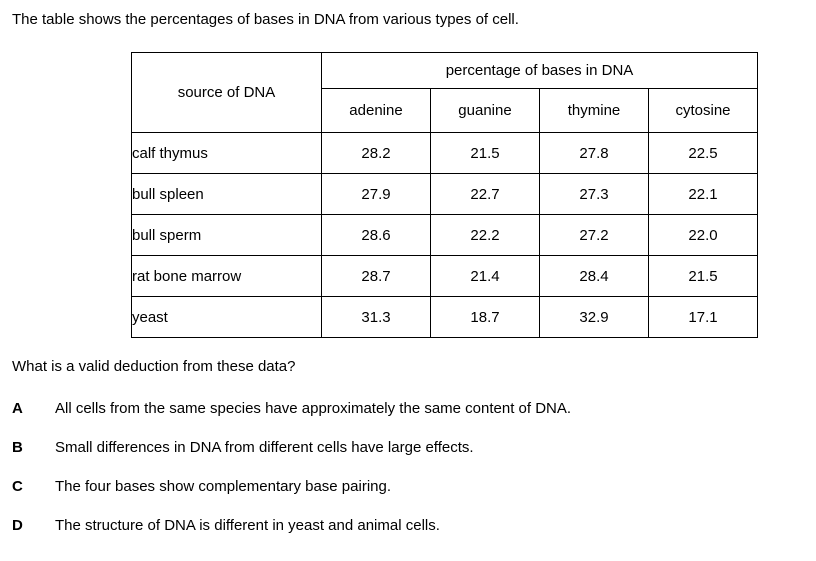  What do you see at coordinates (703, 276) in the screenshot?
I see `cell-cytosine: 21.5` at bounding box center [703, 276].